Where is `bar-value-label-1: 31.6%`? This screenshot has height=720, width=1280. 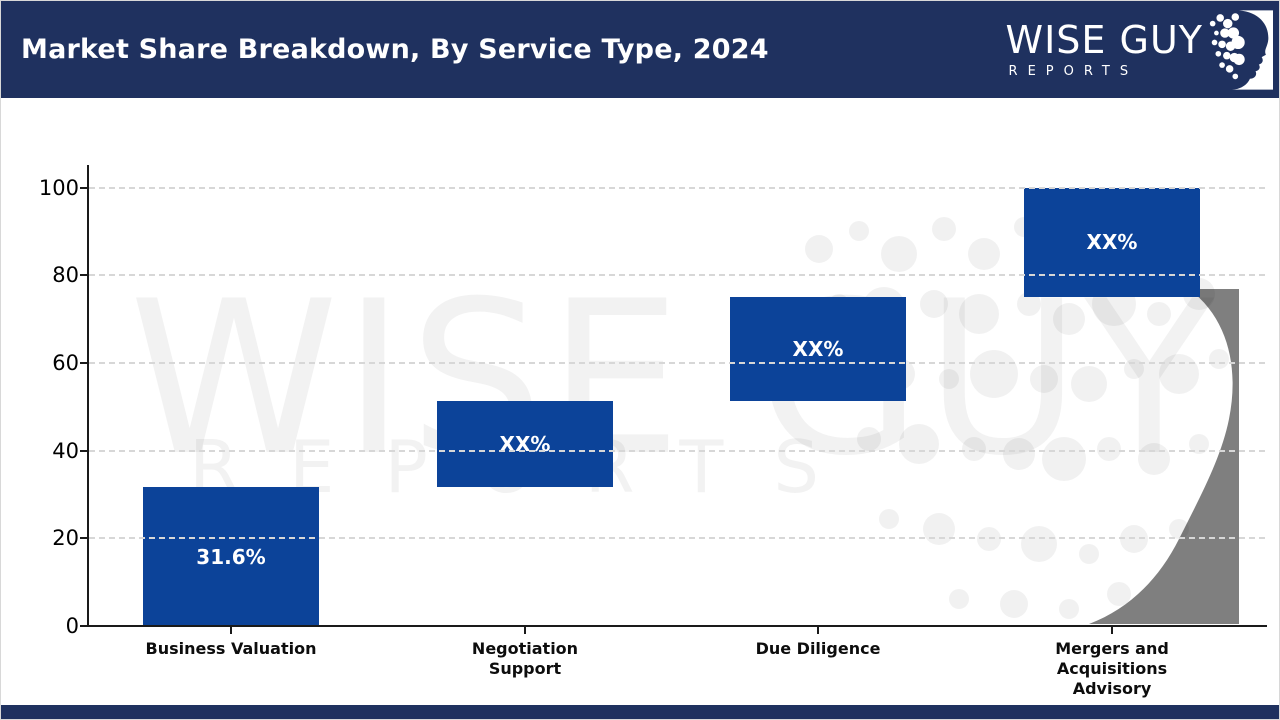
bar-value-label-1: 31.6% is located at coordinates (231, 556).